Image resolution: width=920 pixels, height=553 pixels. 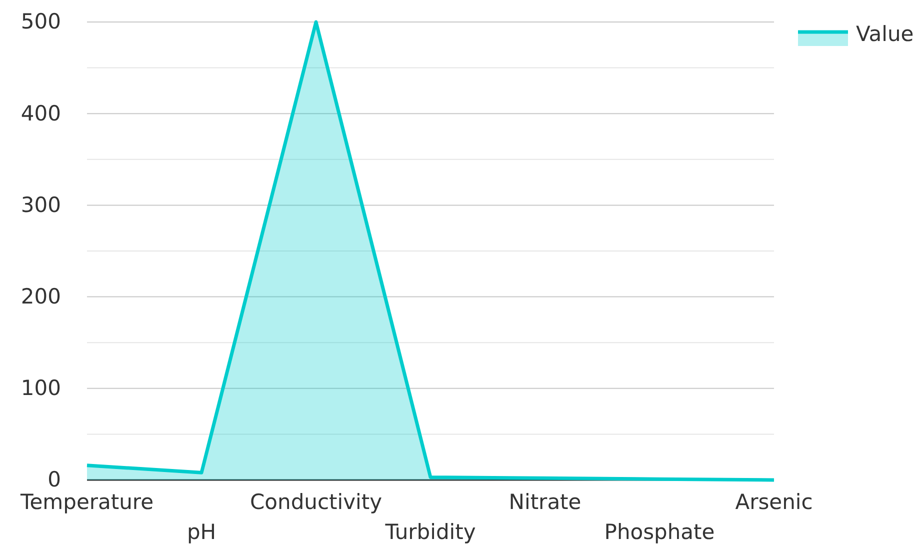 What do you see at coordinates (430, 532) in the screenshot?
I see `x-tick-label: Turbidity` at bounding box center [430, 532].